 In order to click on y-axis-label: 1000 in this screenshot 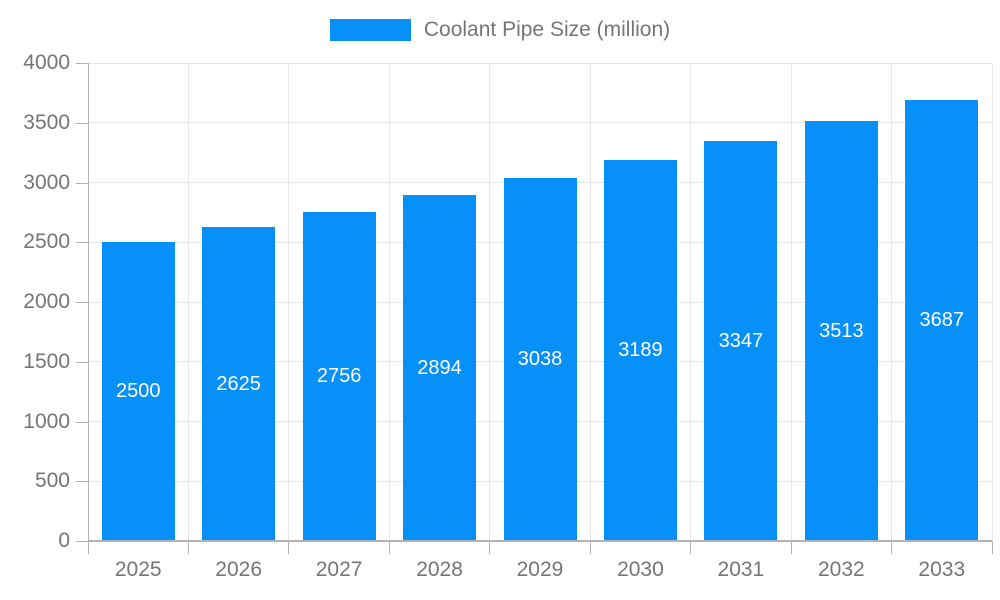, I will do `click(46, 421)`.